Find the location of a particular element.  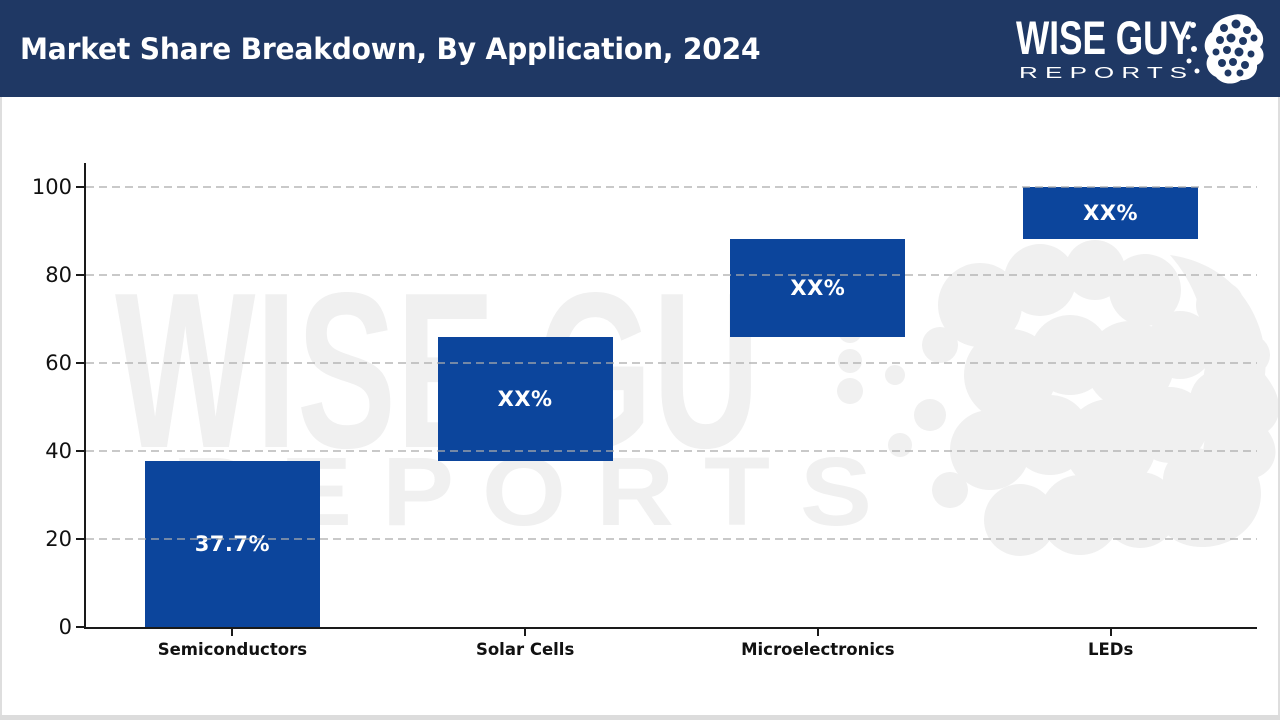

y-tick-label: 80 is located at coordinates (58, 275).